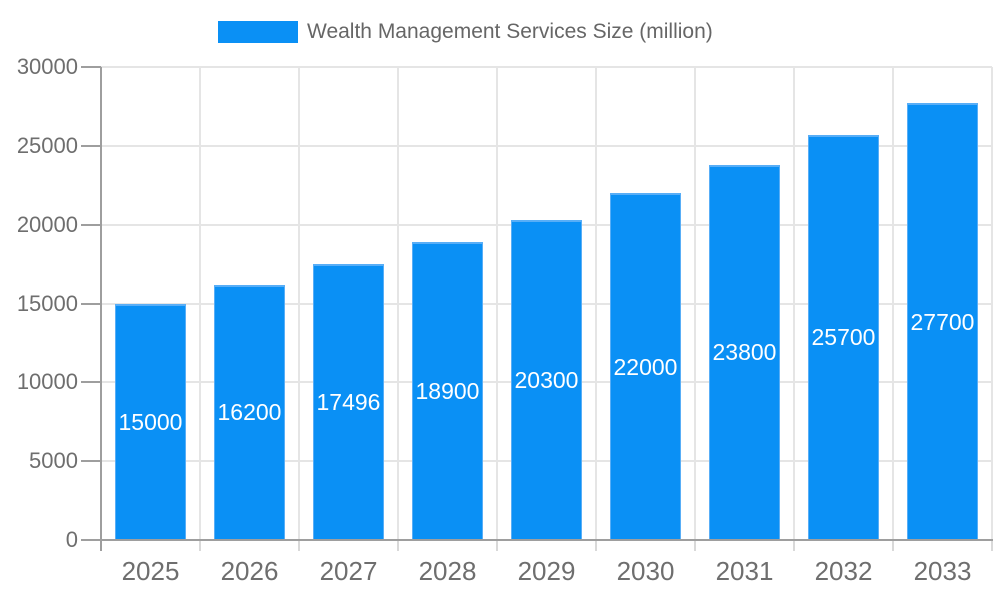 This screenshot has width=1000, height=600. Describe the element at coordinates (47, 224) in the screenshot. I see `y-tick-label: 20000` at that location.